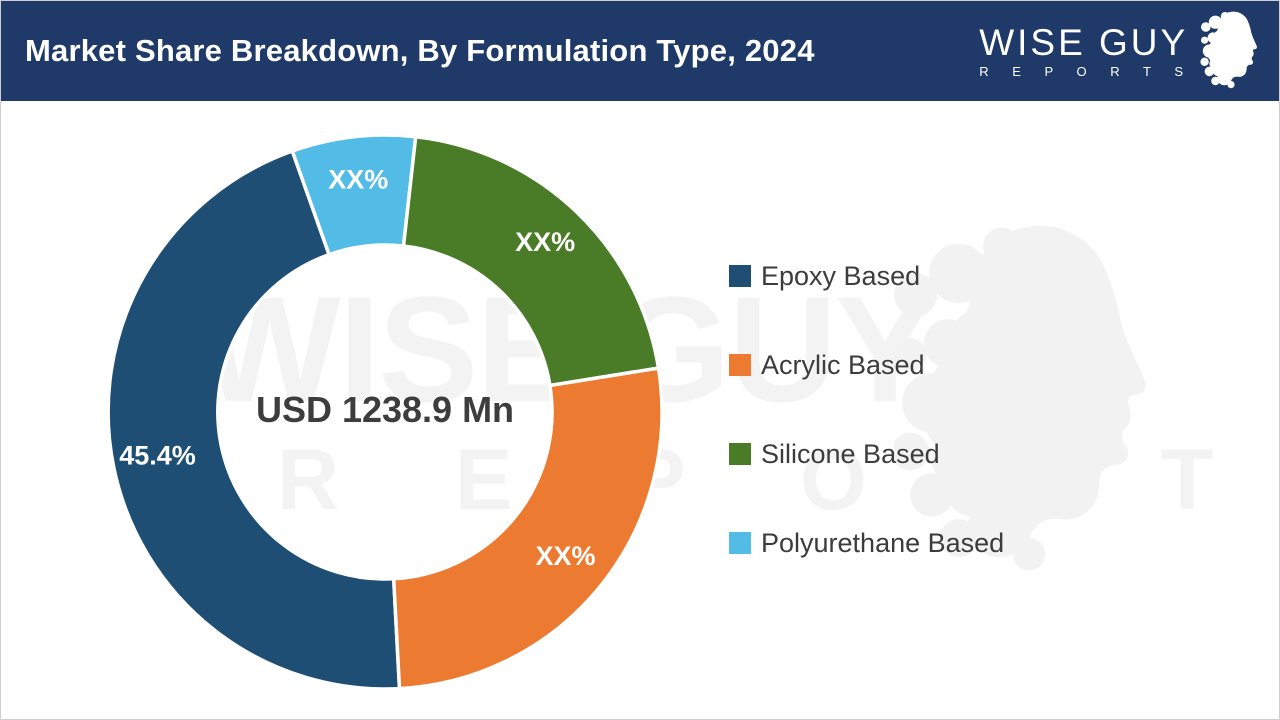  What do you see at coordinates (157, 456) in the screenshot?
I see `segment-label: 45.4%` at bounding box center [157, 456].